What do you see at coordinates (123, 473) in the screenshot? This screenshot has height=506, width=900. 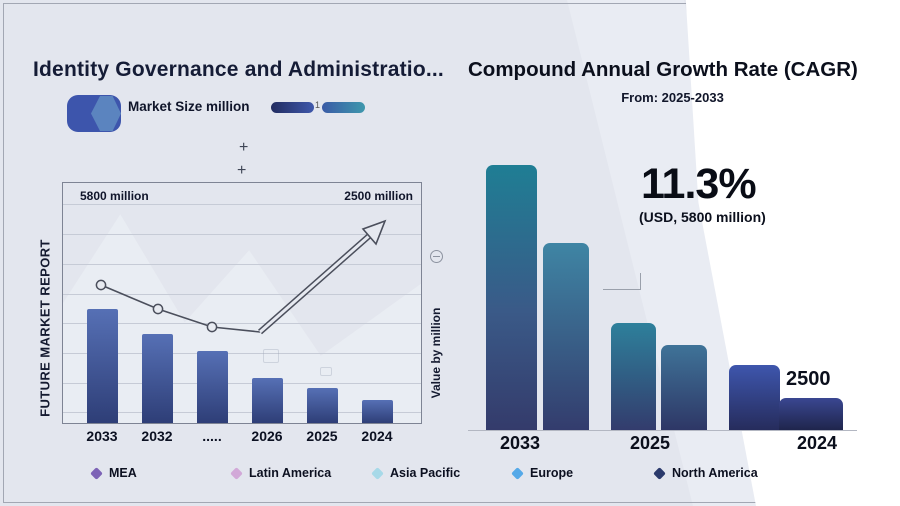 I see `legend-label: MEA` at bounding box center [123, 473].